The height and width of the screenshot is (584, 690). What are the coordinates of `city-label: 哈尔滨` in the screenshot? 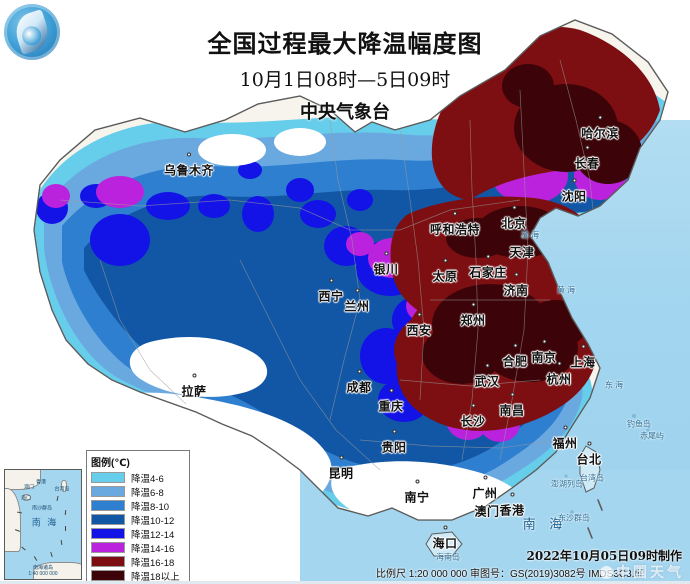 It's located at (600, 128).